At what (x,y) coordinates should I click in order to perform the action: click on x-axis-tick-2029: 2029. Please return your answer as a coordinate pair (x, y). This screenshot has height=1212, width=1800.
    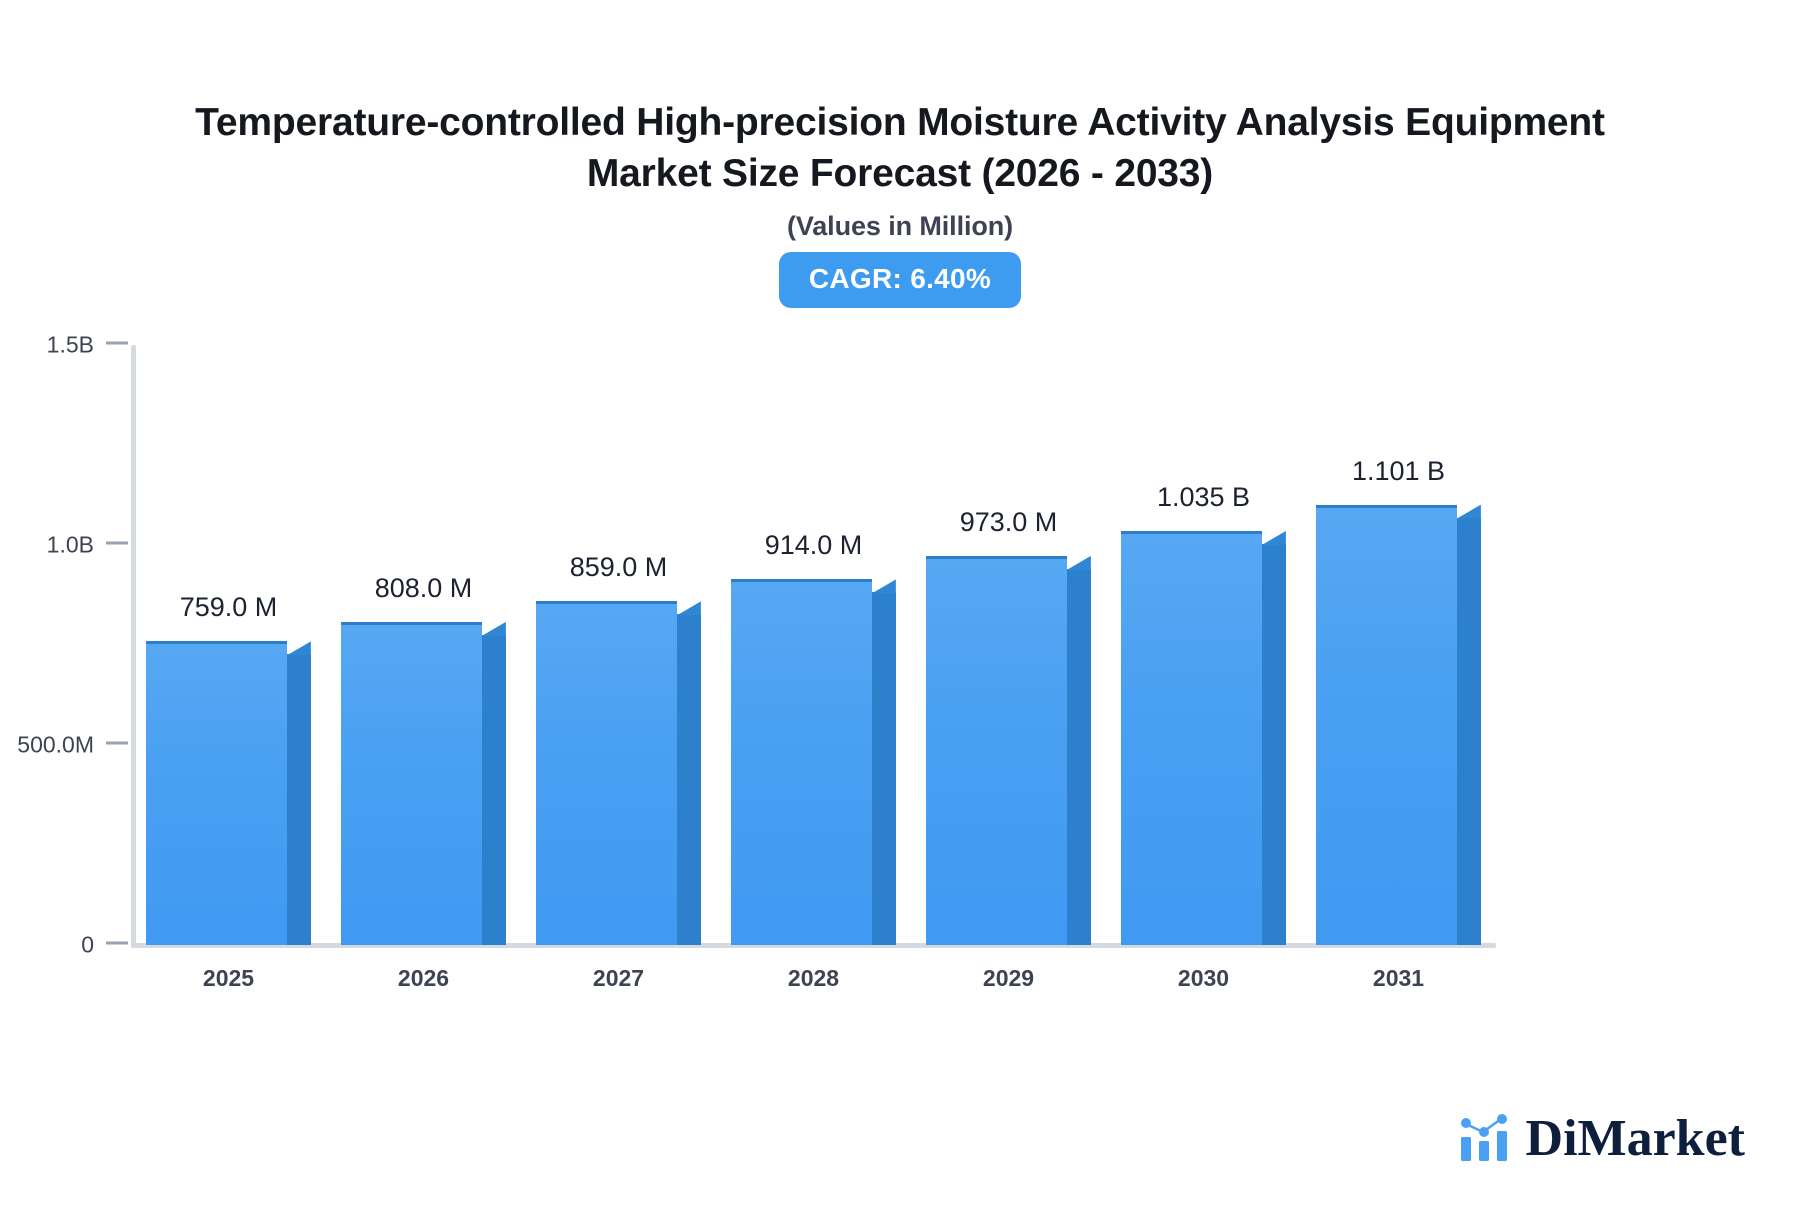
    Looking at the image, I should click on (1008, 978).